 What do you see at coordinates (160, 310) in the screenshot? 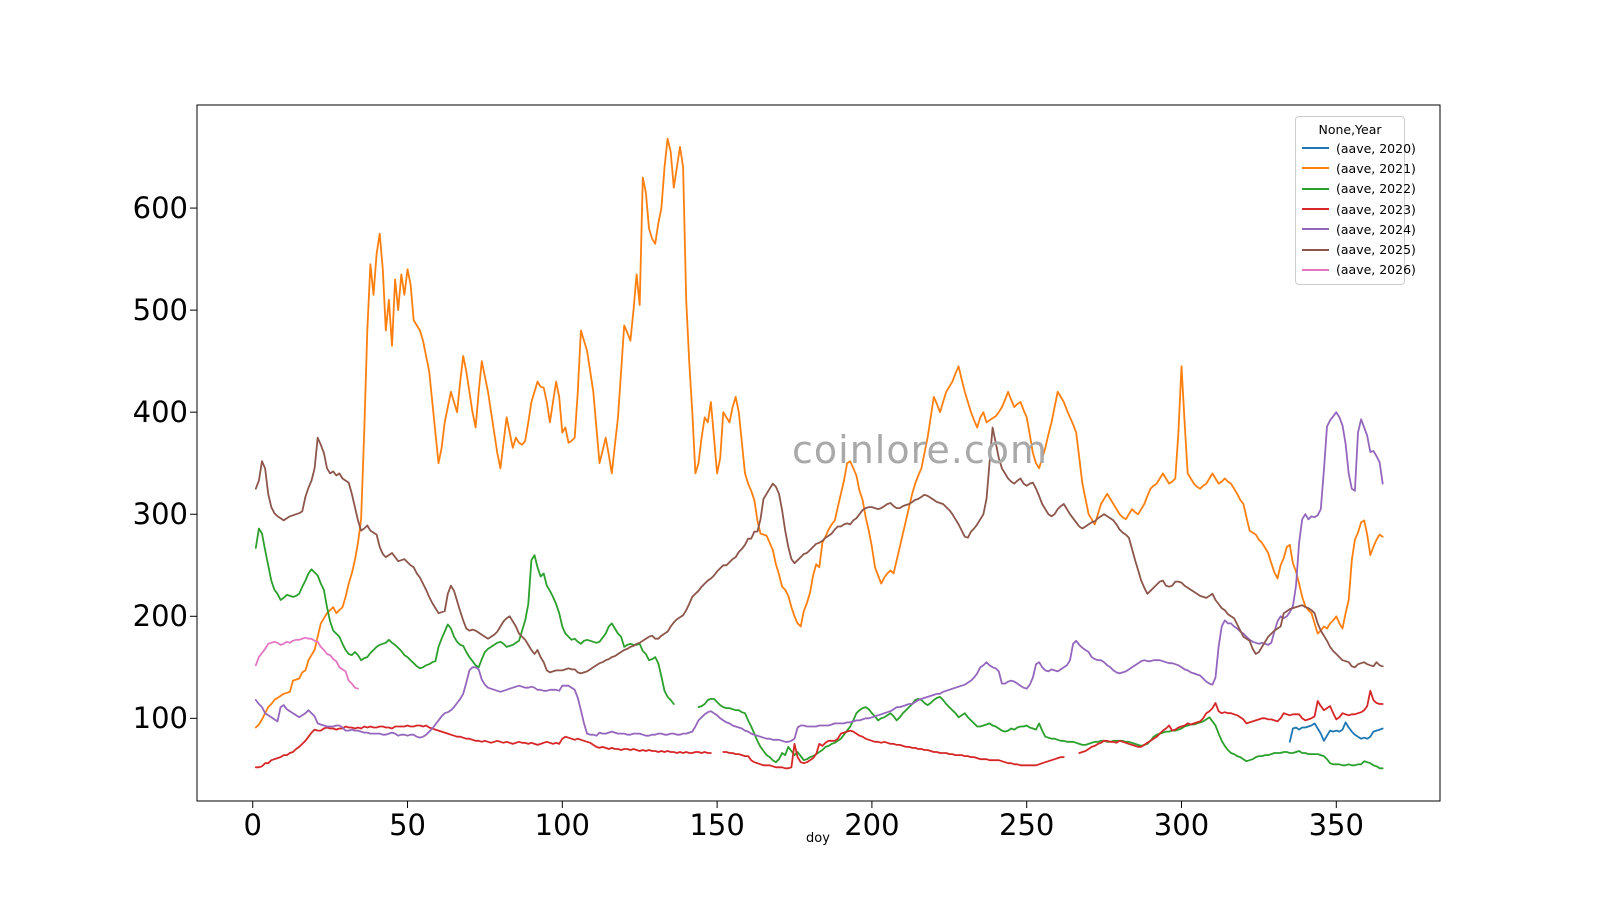
I see `y-tick-label: 500` at bounding box center [160, 310].